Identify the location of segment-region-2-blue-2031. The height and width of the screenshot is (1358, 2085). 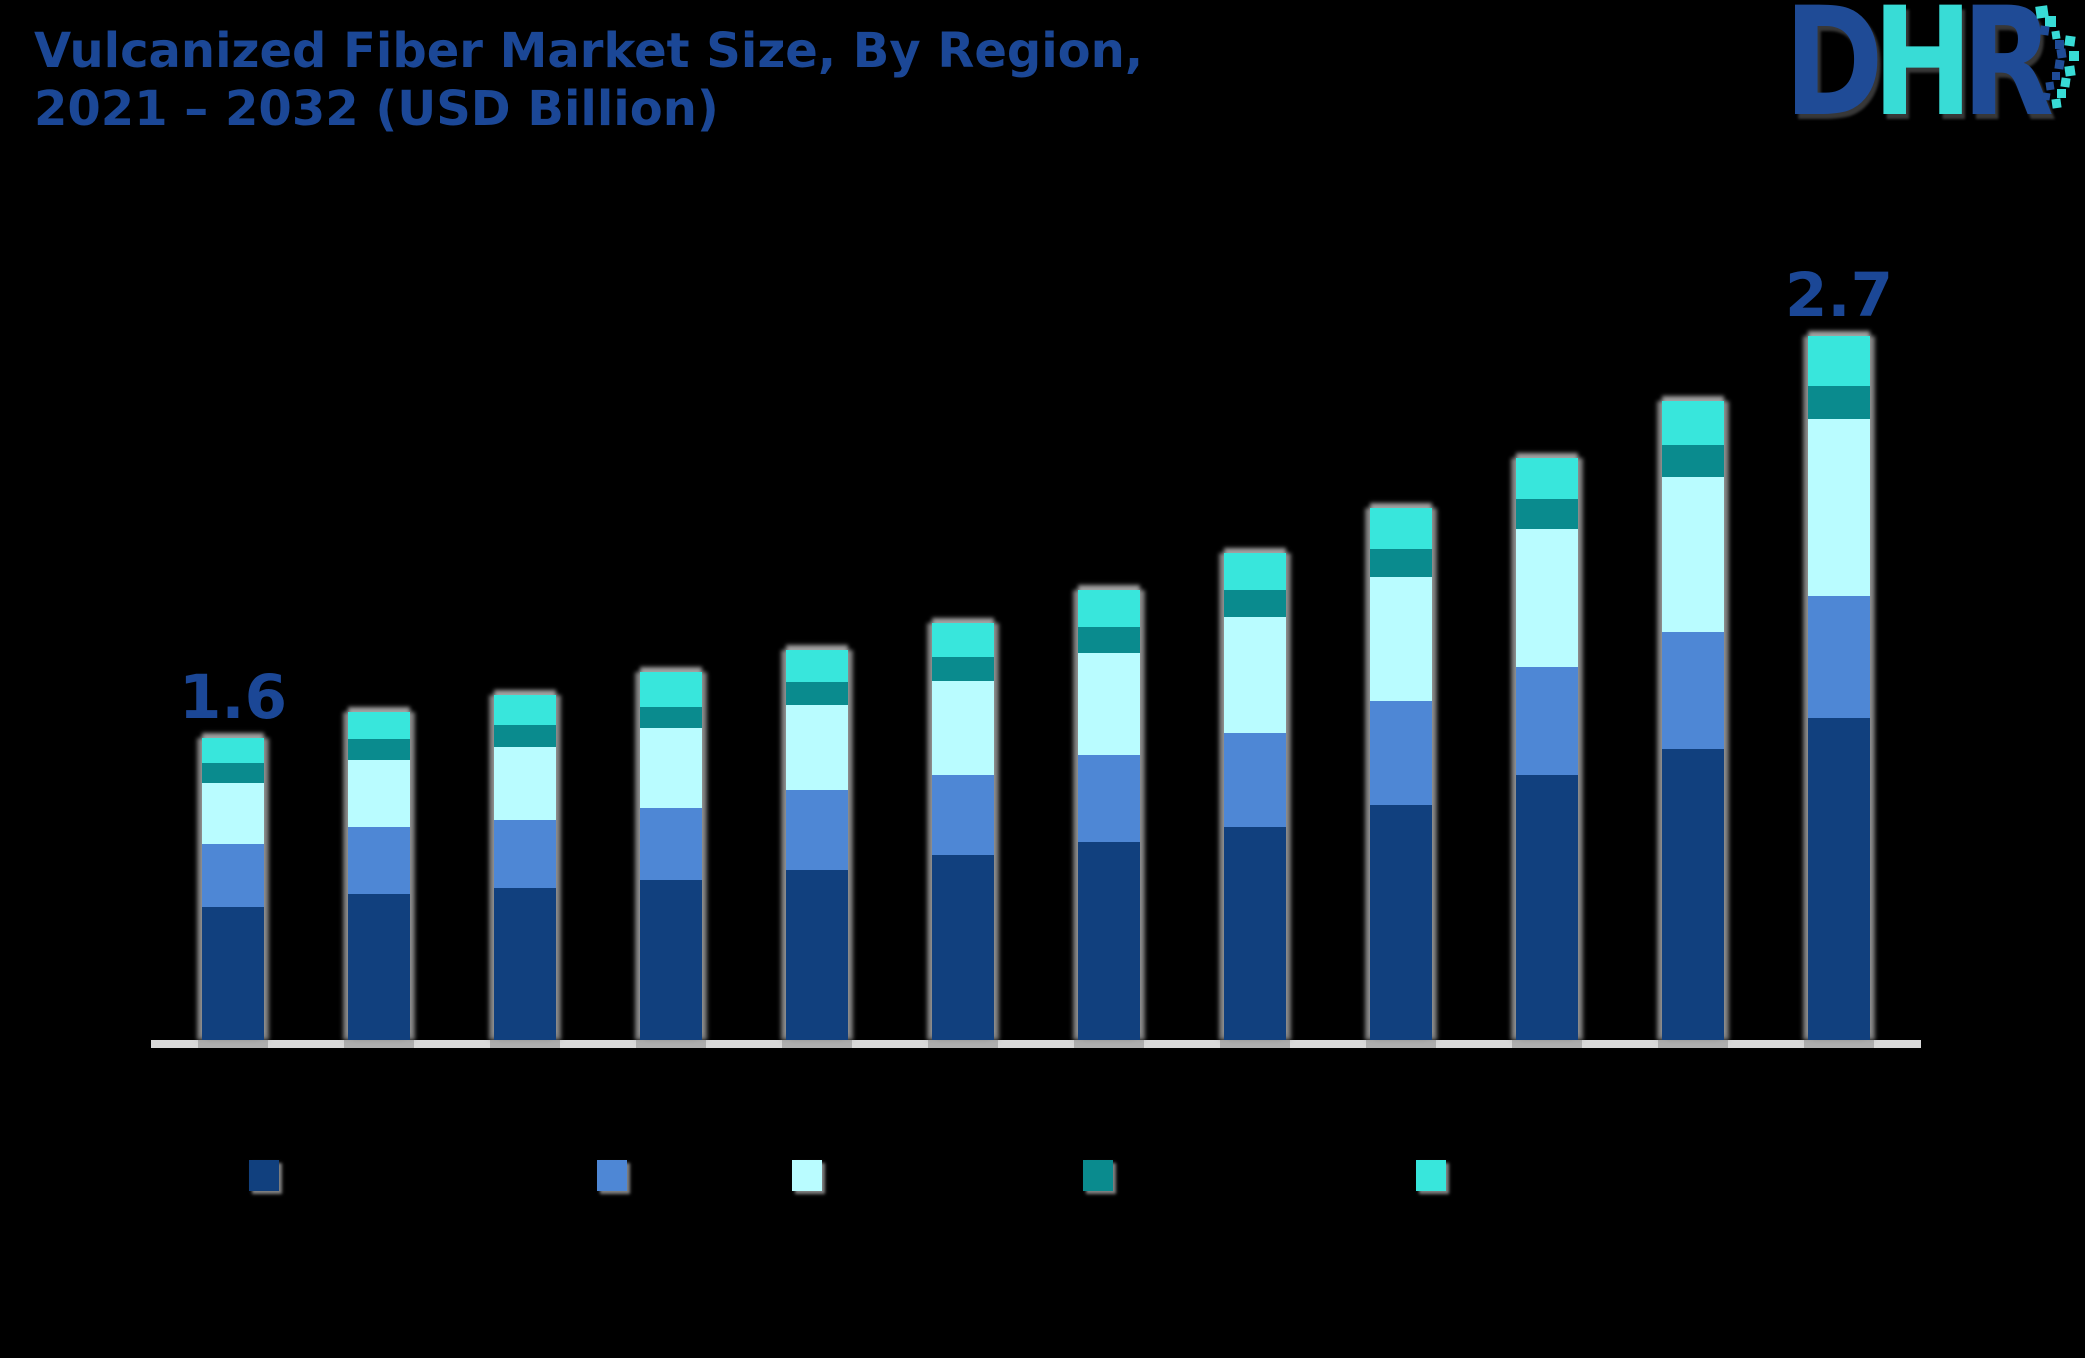
(1693, 690).